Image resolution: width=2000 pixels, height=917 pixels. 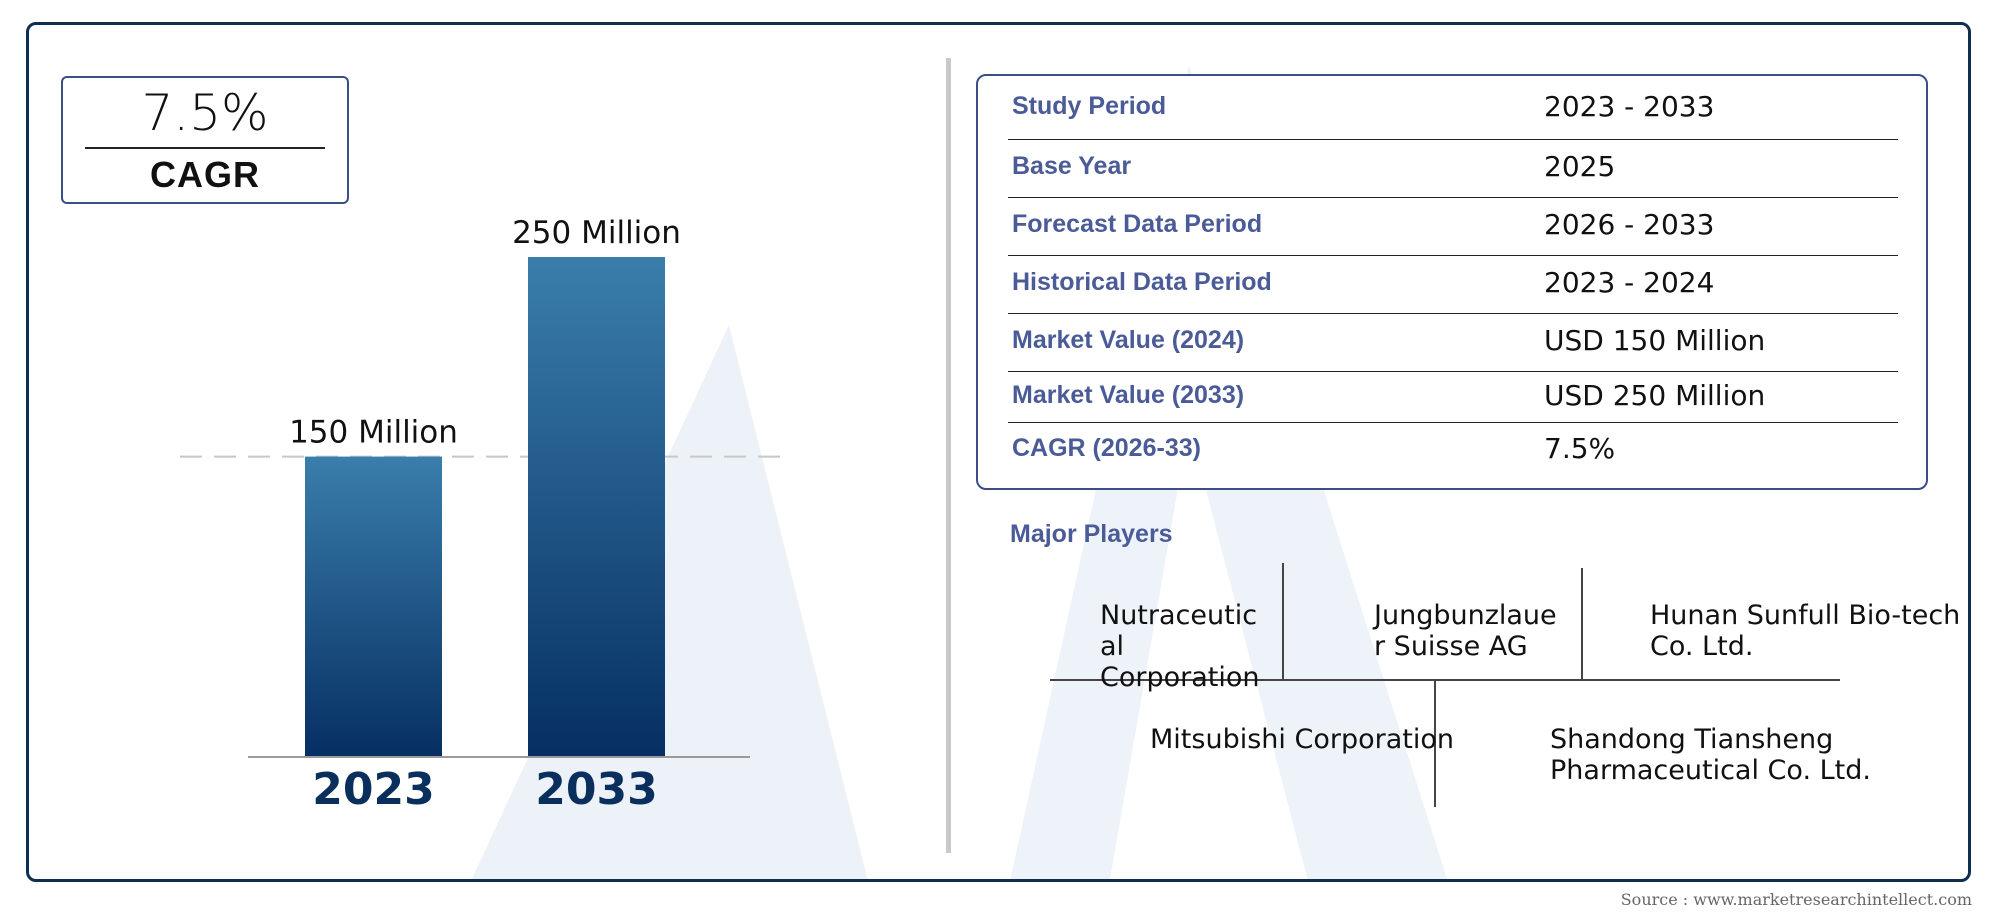 I want to click on major-players-title: Major Players, so click(x=1091, y=534).